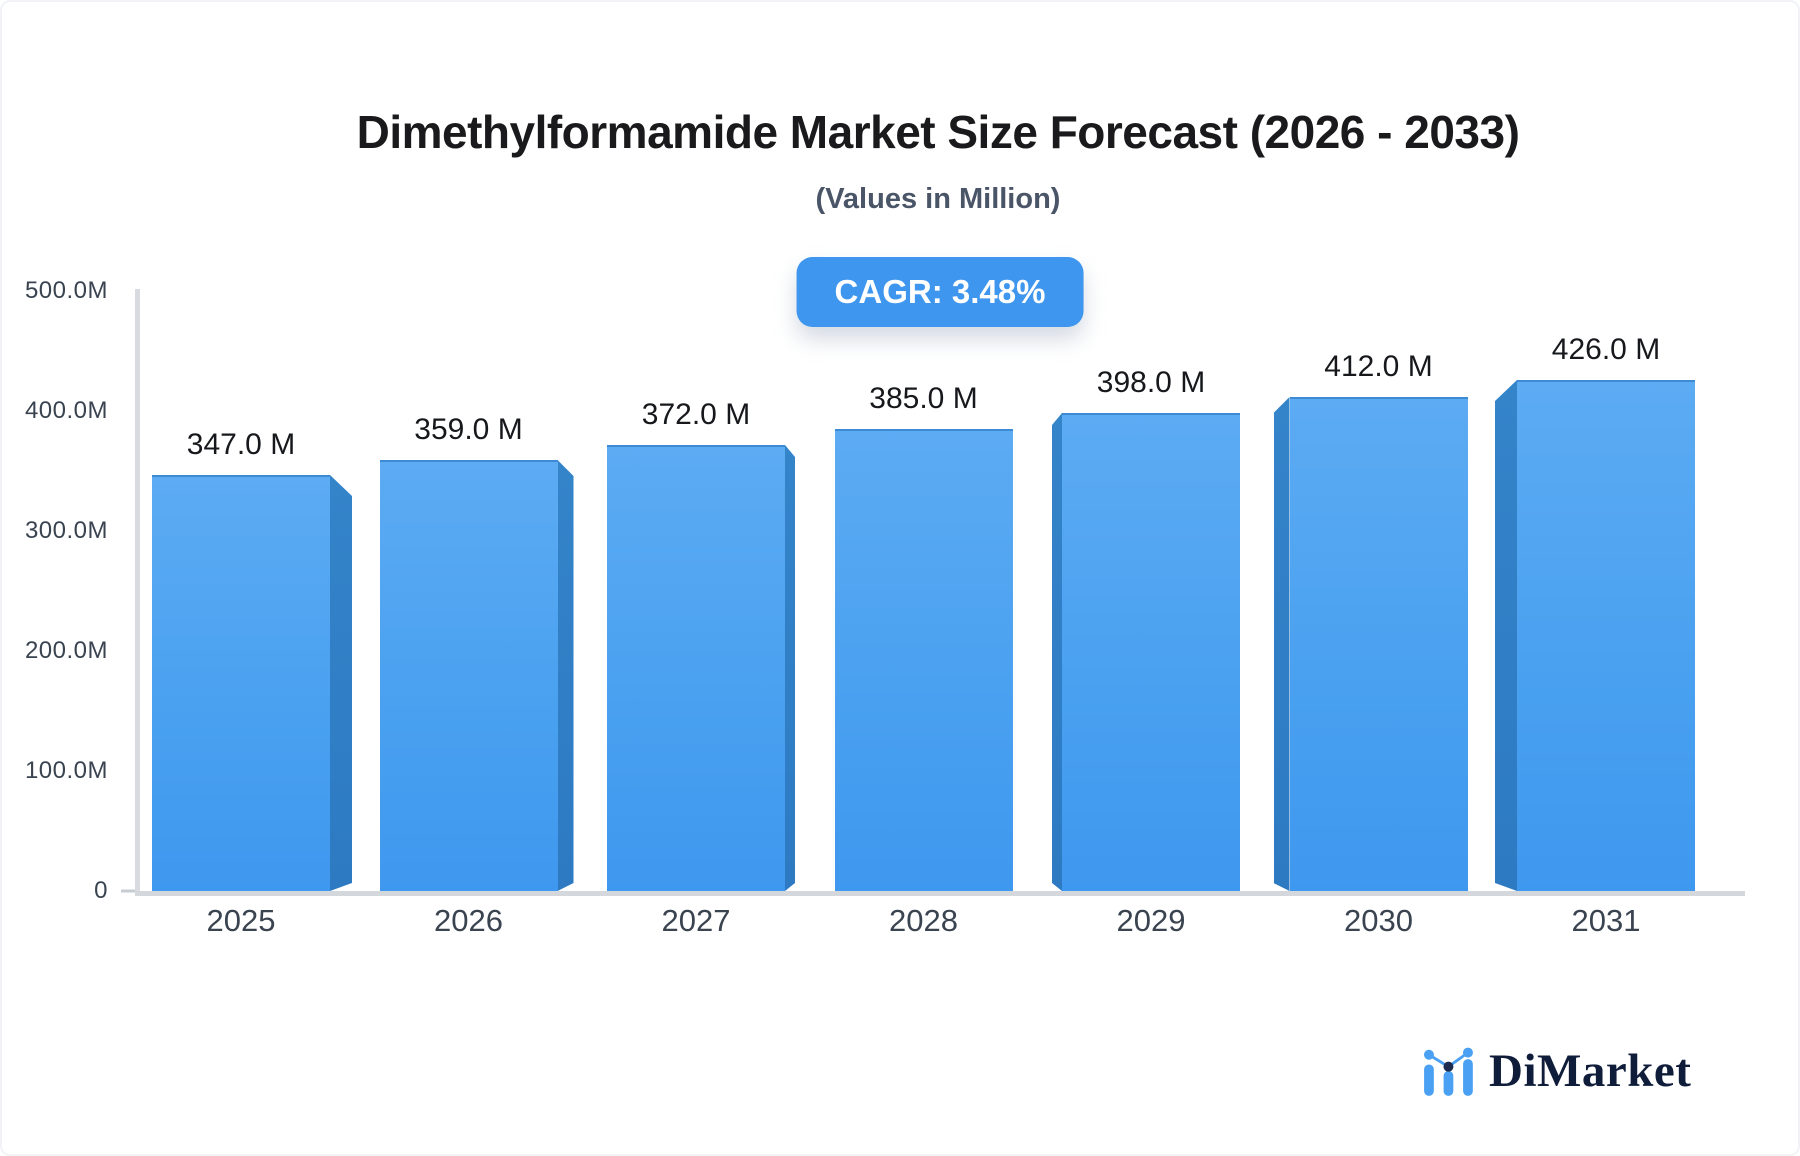  Describe the element at coordinates (923, 660) in the screenshot. I see `bar-2028` at that location.